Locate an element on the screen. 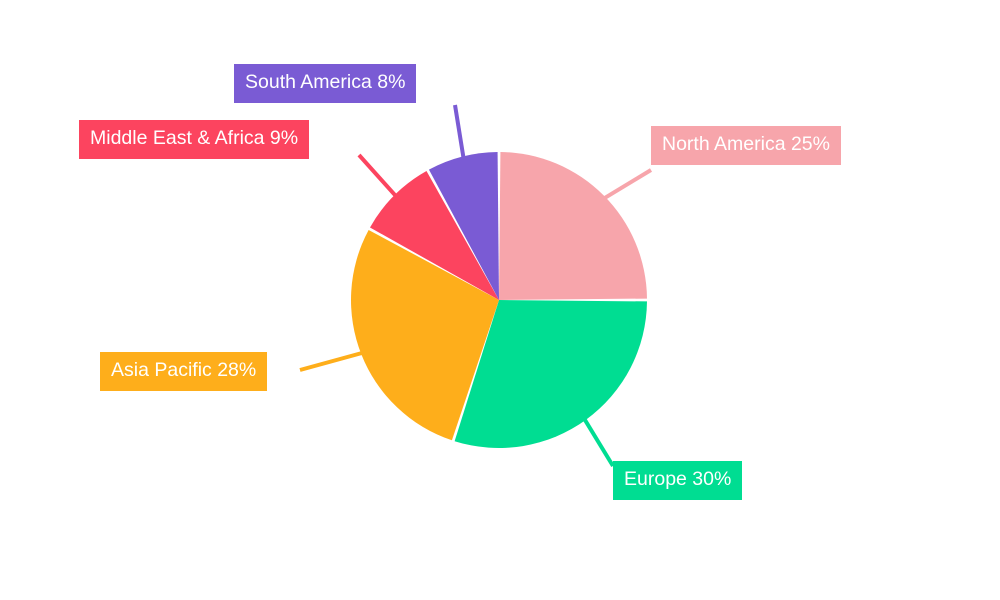 The image size is (1000, 600). slice-label-south-america: South America 8% is located at coordinates (325, 83).